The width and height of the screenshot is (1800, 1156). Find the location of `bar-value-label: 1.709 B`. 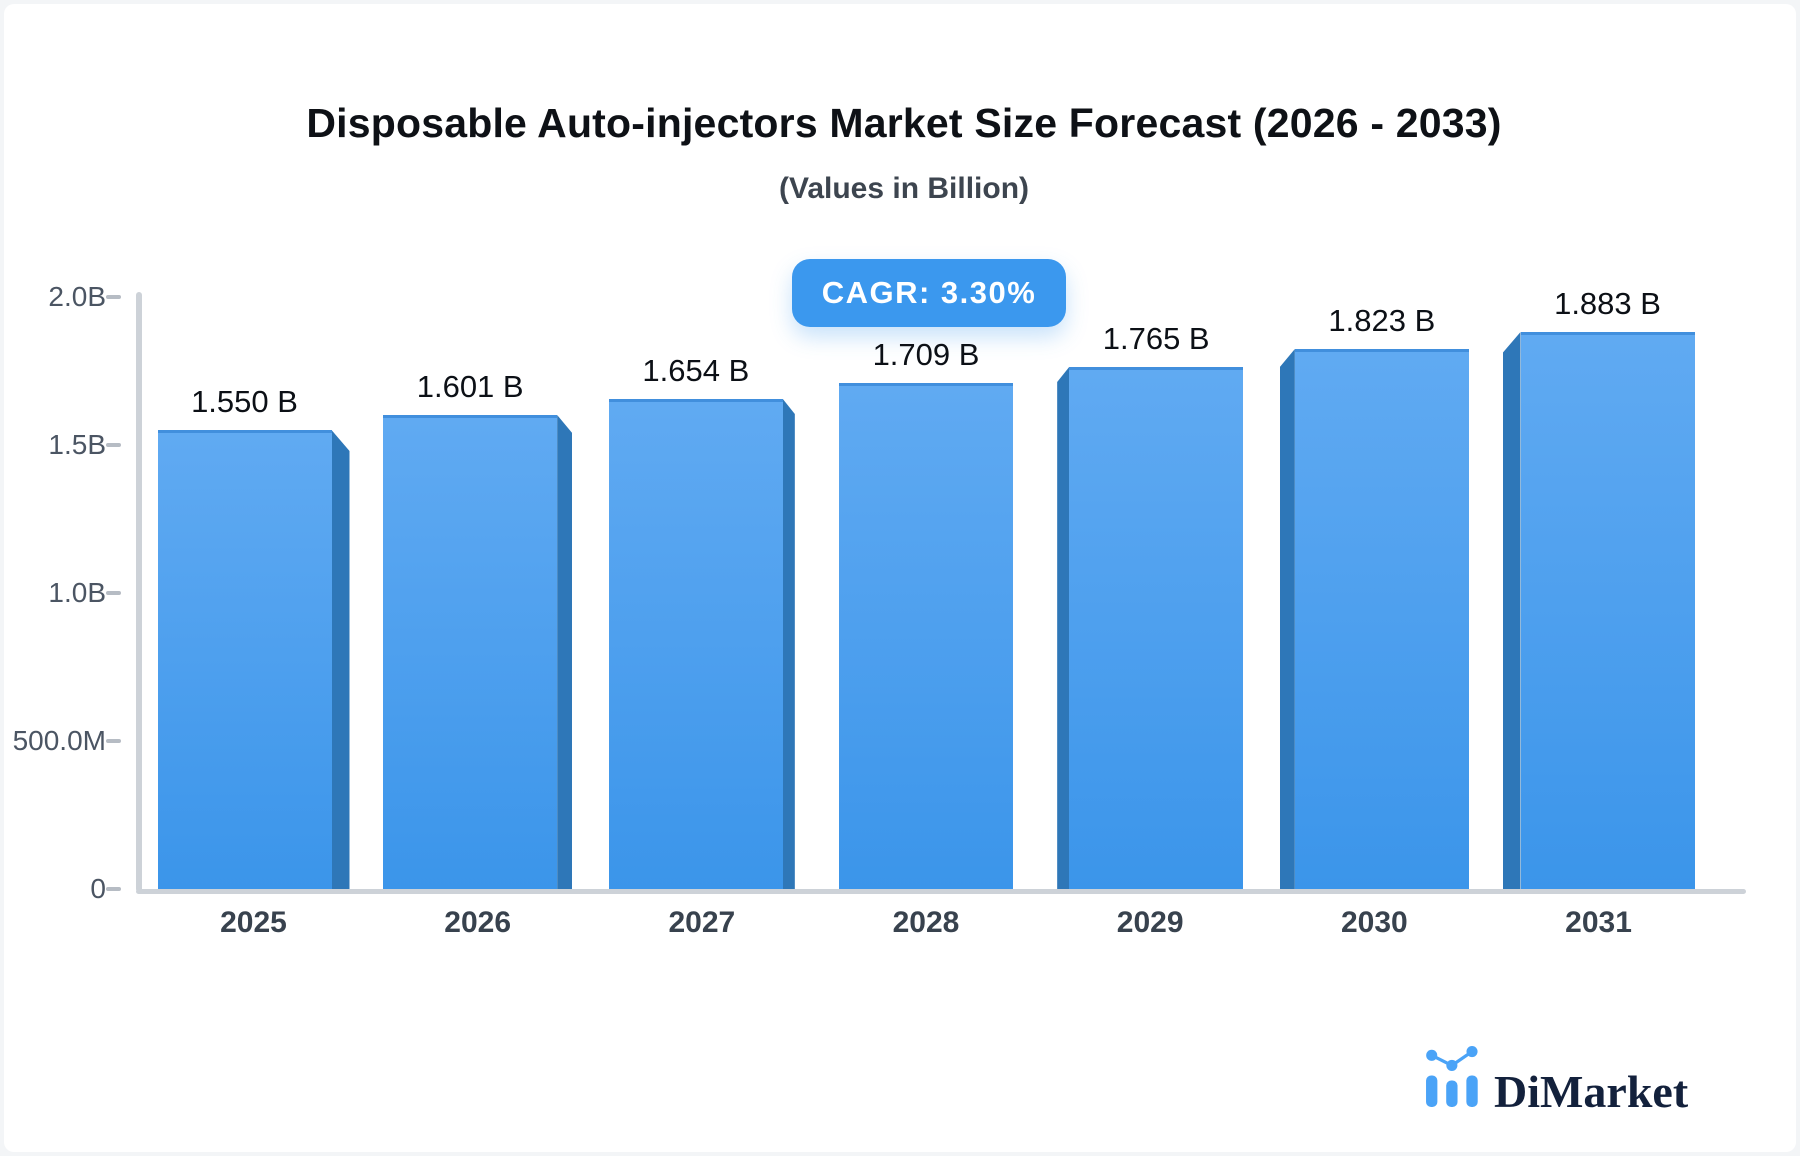

bar-value-label: 1.709 B is located at coordinates (926, 354).